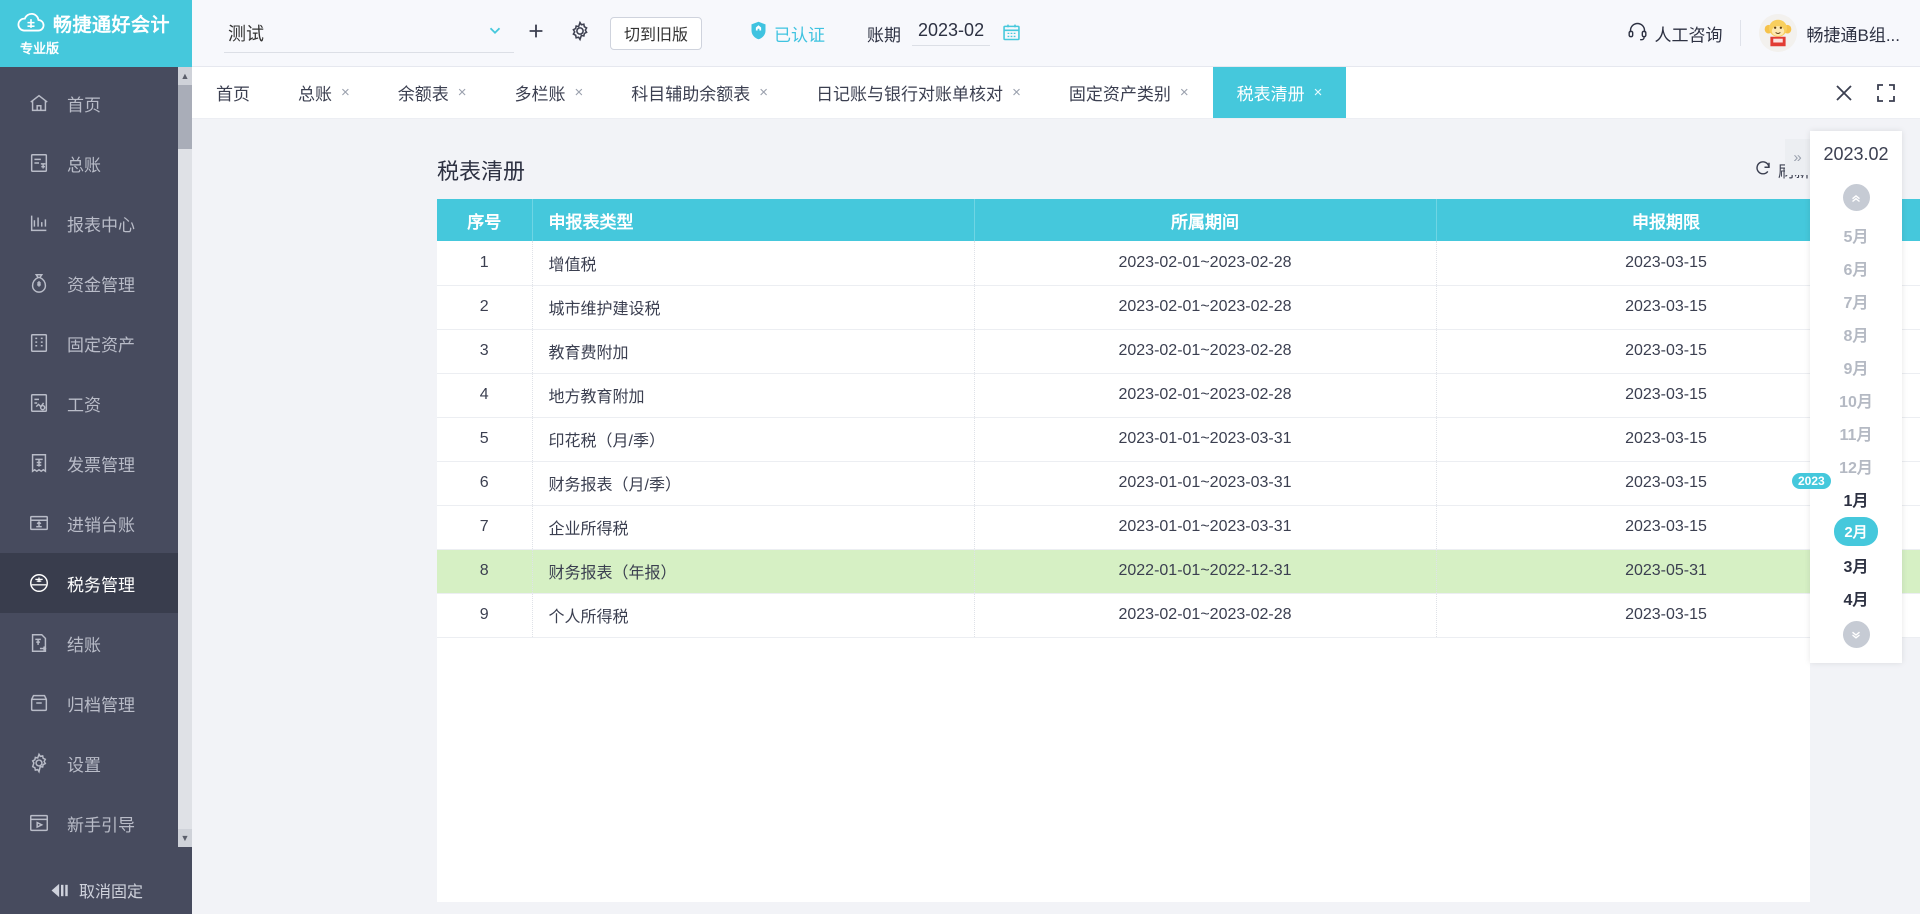 This screenshot has height=914, width=1920. I want to click on sidebar-item-fixed-assets: 固定资产, so click(96, 343).